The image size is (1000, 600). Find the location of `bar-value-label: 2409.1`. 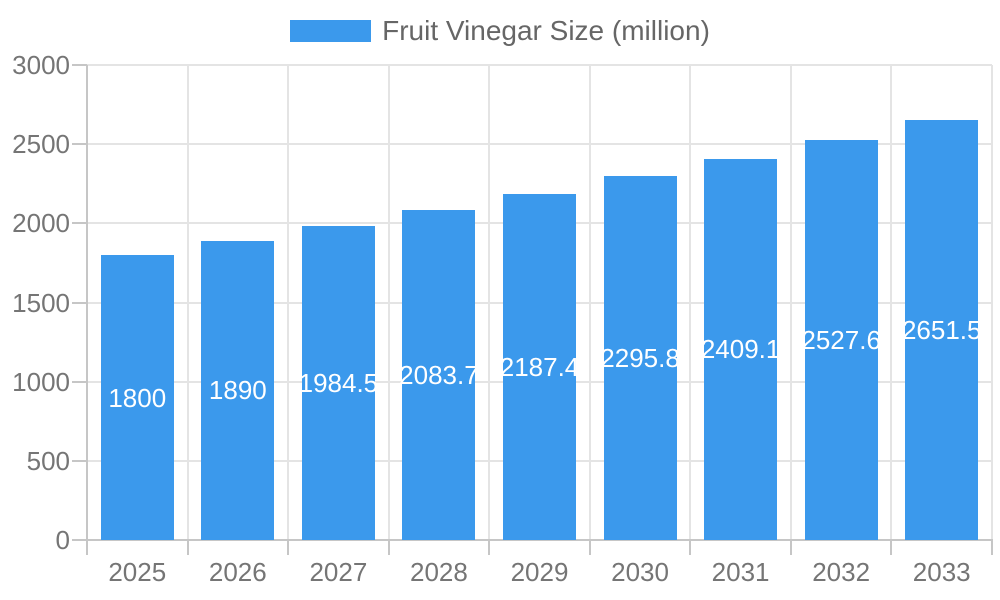

bar-value-label: 2409.1 is located at coordinates (740, 349).